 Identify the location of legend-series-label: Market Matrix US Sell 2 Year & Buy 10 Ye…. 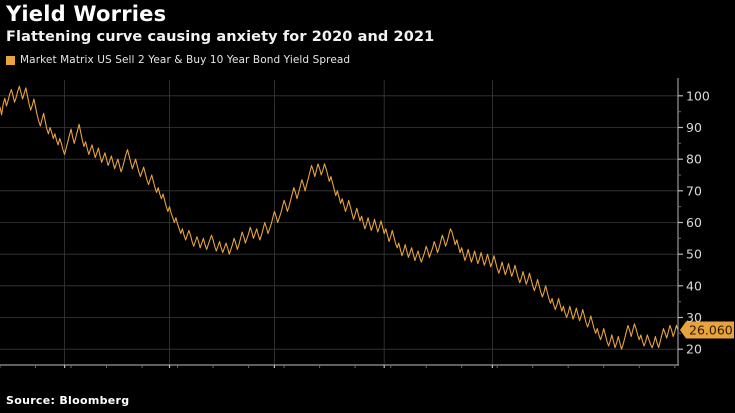
(185, 60).